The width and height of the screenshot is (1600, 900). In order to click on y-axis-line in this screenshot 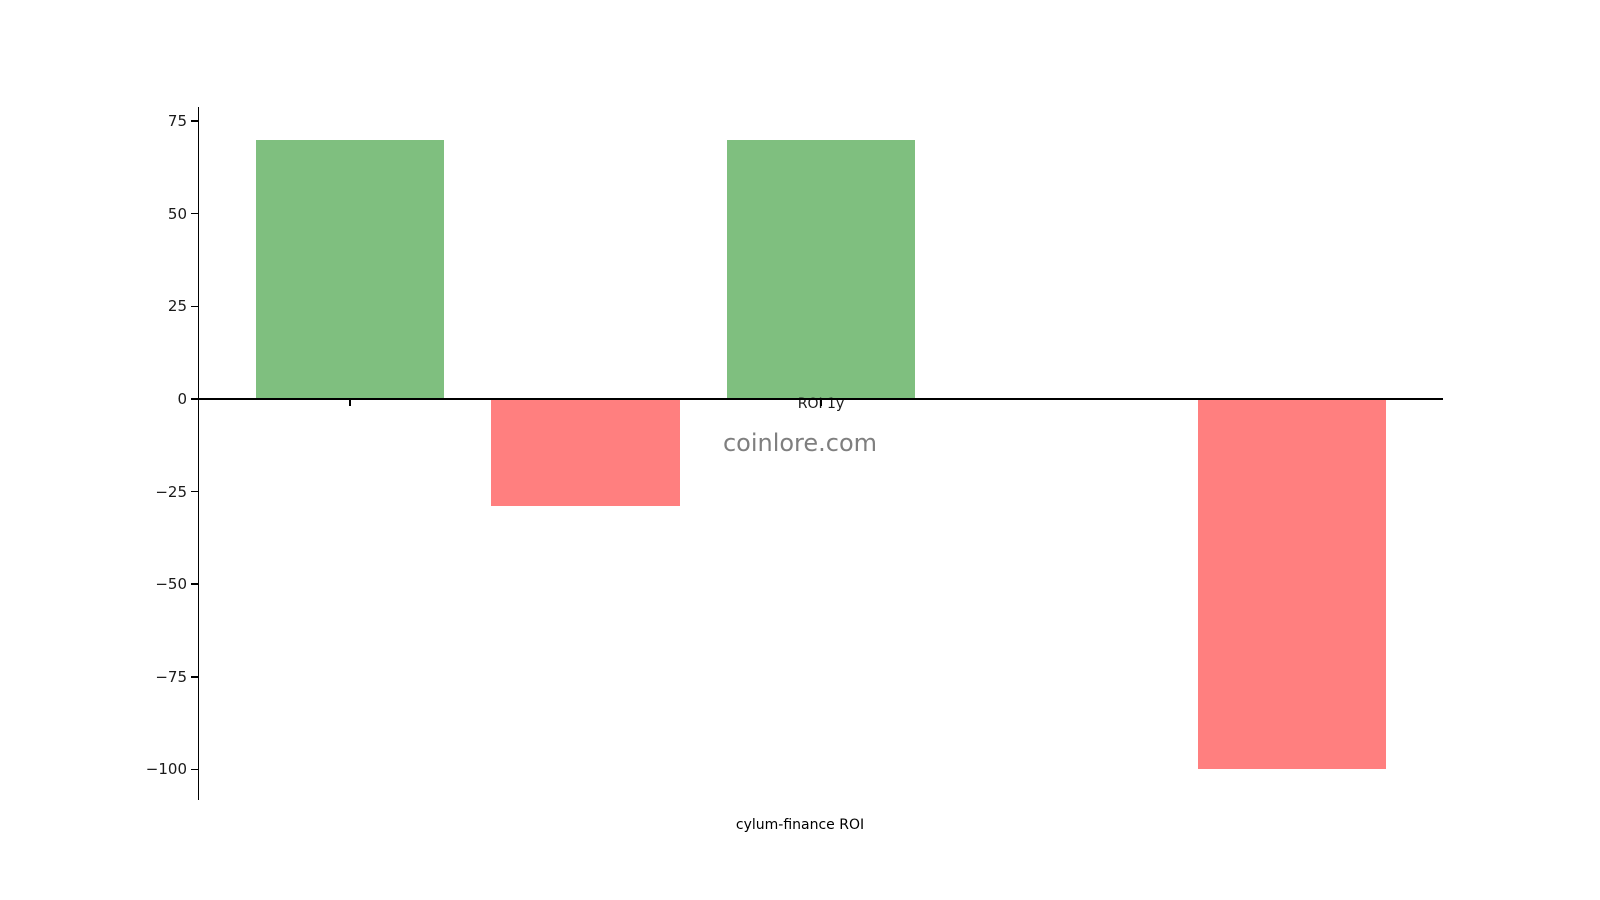, I will do `click(198, 453)`.